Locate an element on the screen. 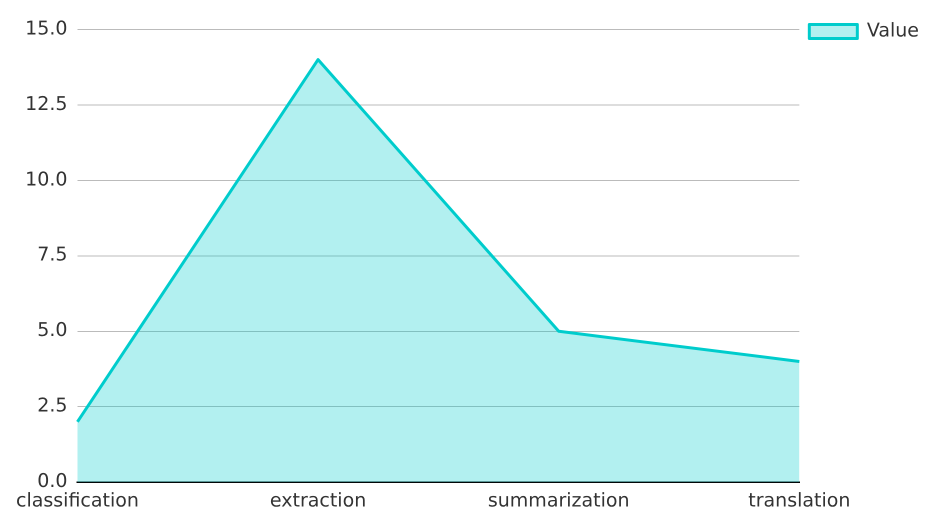 This screenshot has height=529, width=937. x-tick-label: extraction is located at coordinates (318, 501).